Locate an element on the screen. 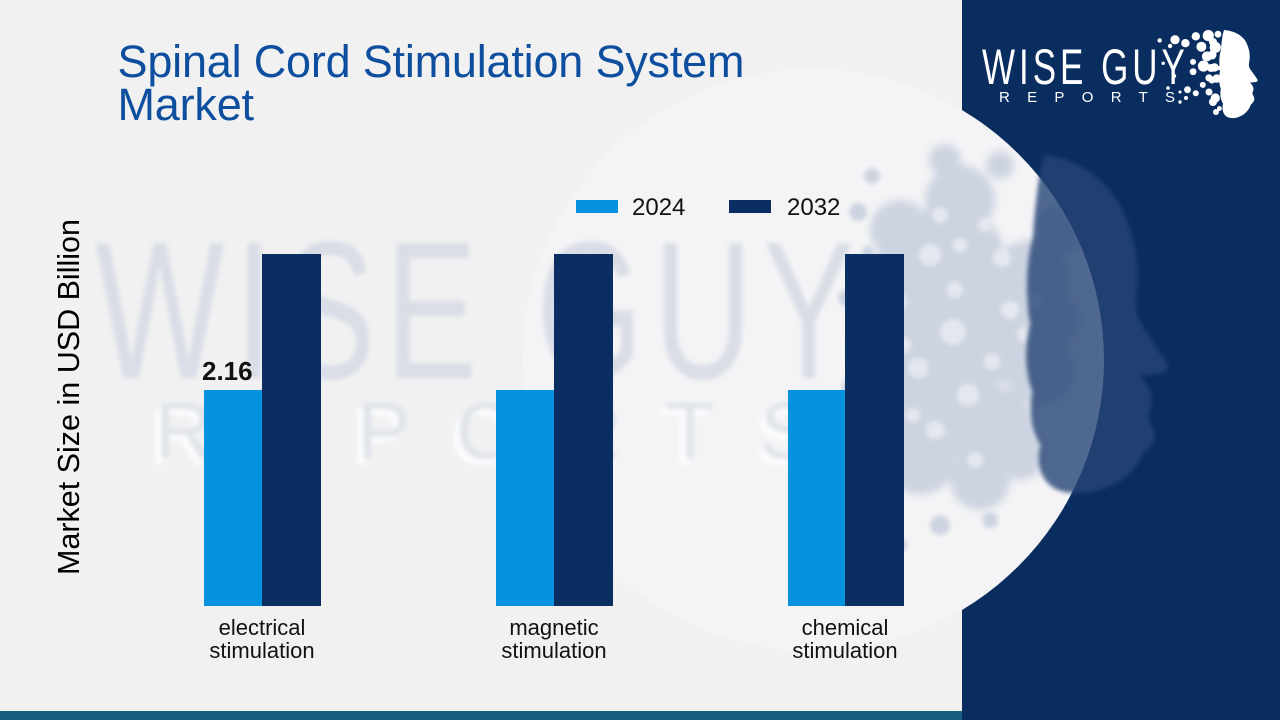  svg-text: REPORTS is located at coordinates (1095, 97).